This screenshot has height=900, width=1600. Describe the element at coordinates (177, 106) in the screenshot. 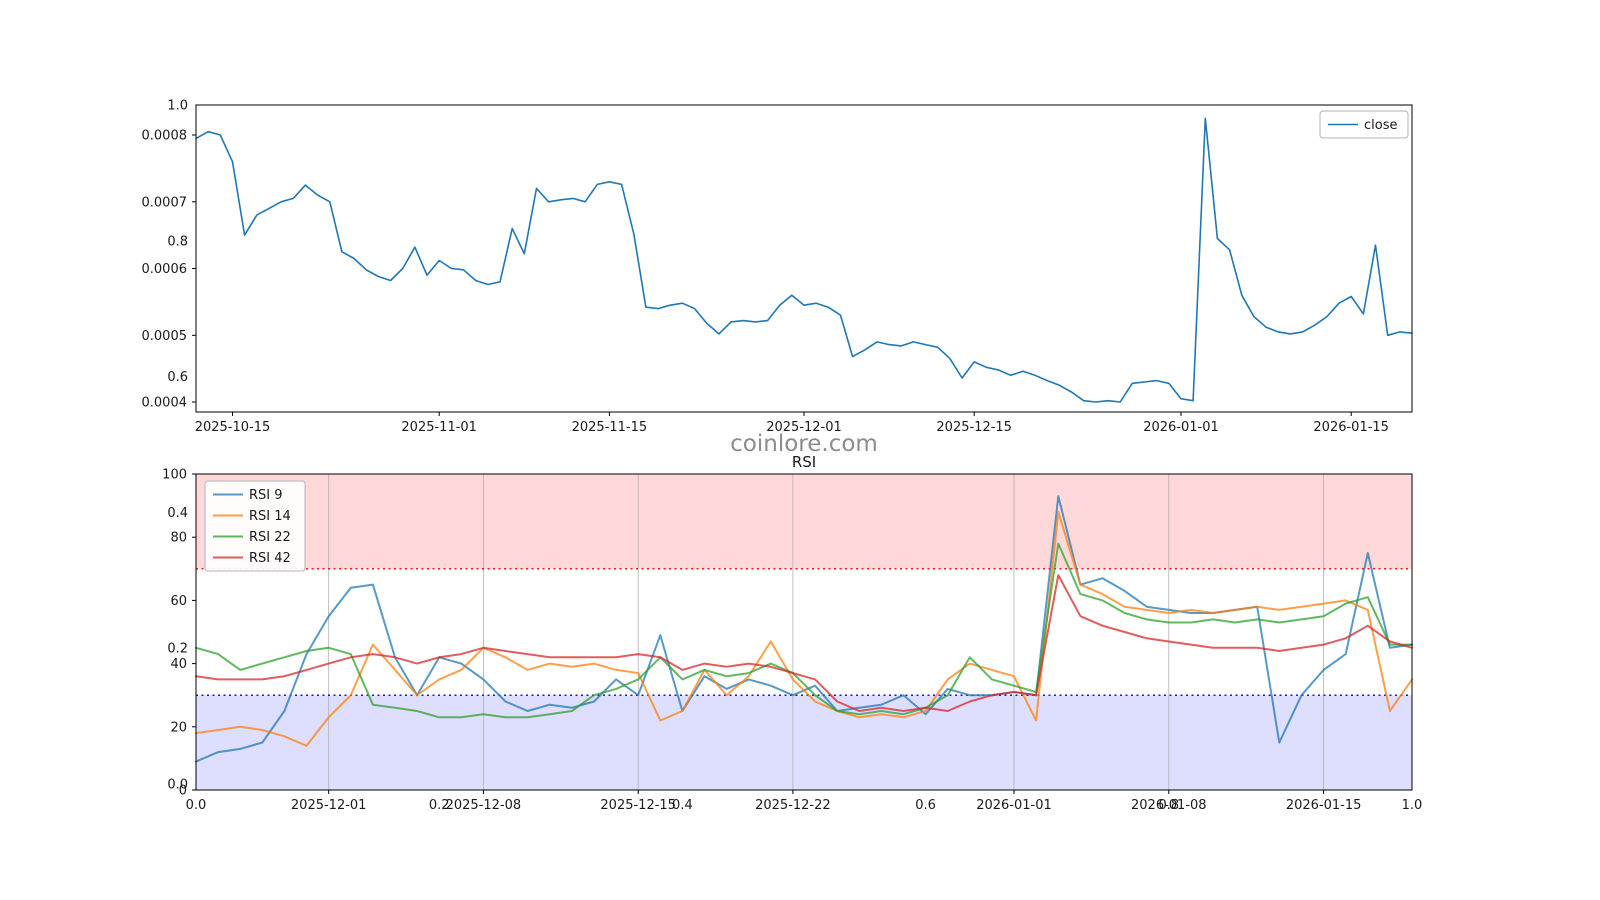

I see `overlay-y-tick-label: 1.0` at that location.